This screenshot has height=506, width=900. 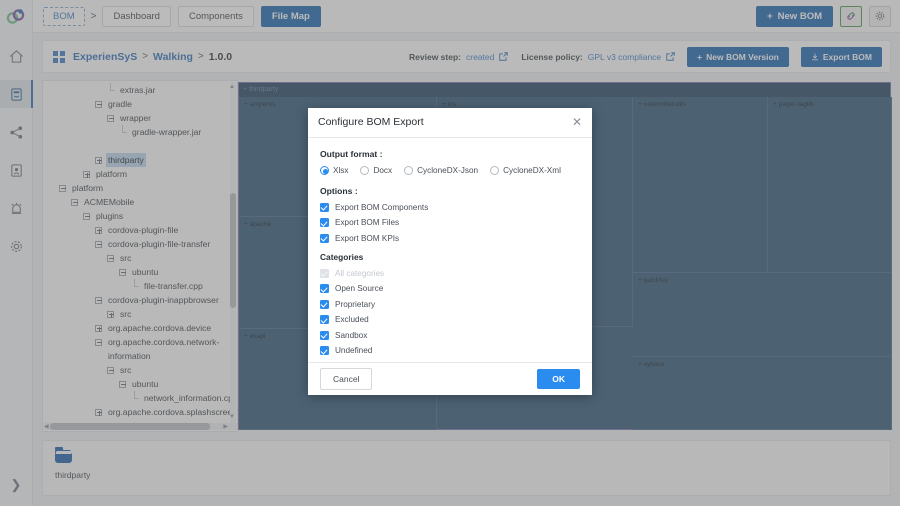 I want to click on tree-node: cordova-plugin-file-transfer, so click(x=137, y=244).